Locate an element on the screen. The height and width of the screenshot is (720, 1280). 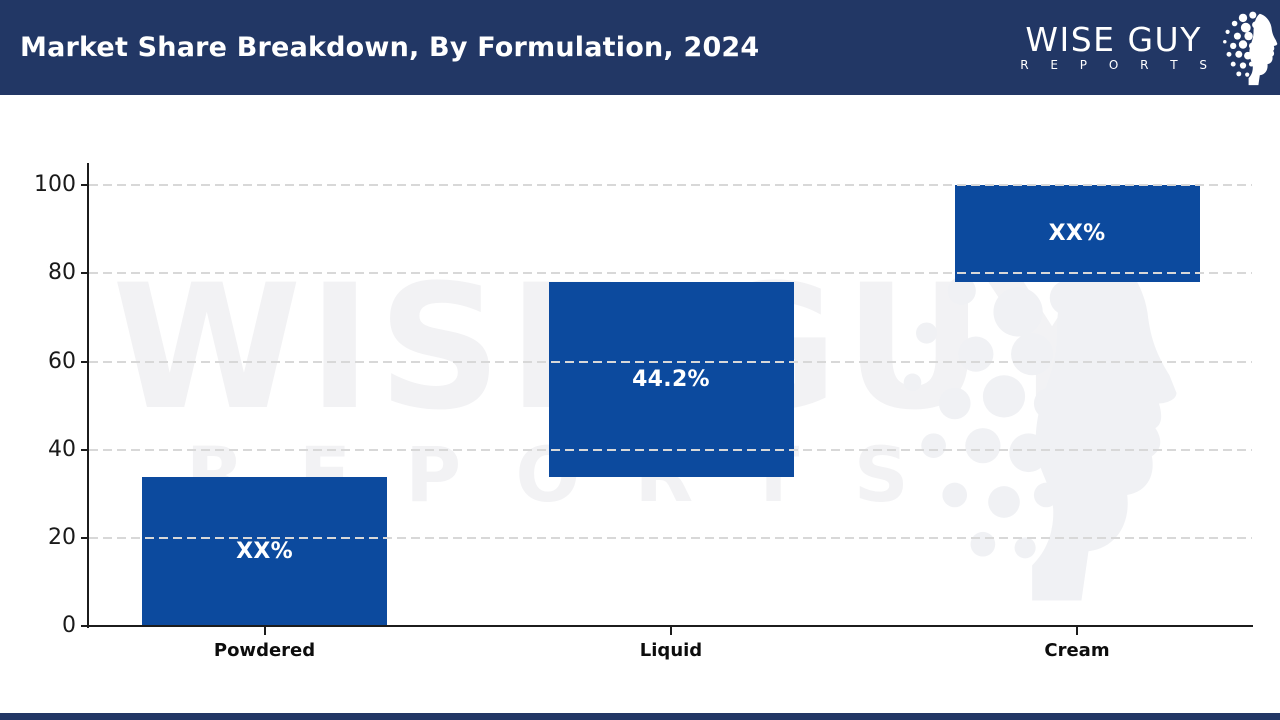
bar-powdered: XX% is located at coordinates (264, 551).